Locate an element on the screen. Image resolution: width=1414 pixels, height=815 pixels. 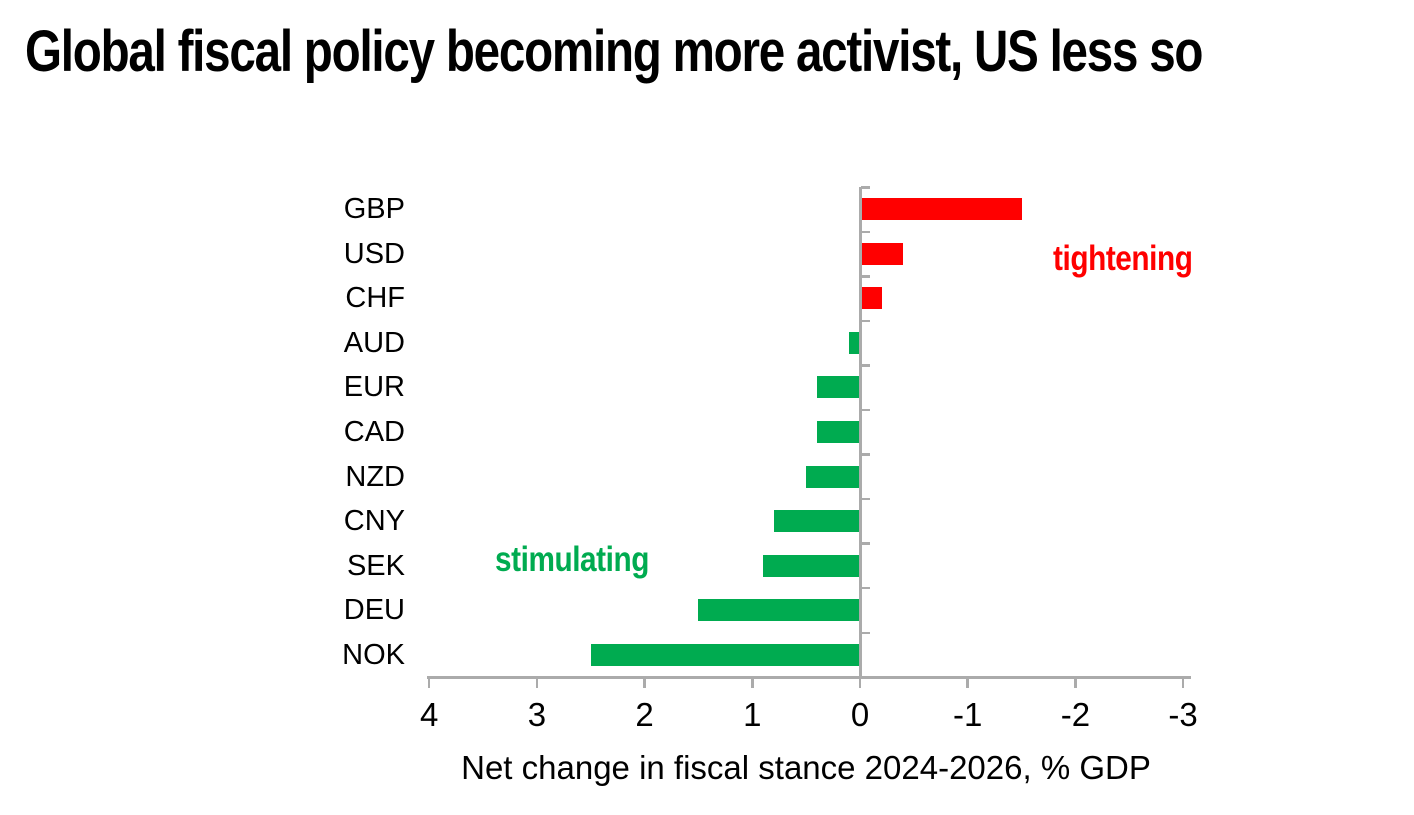
category-label-chf: CHF is located at coordinates (375, 298).